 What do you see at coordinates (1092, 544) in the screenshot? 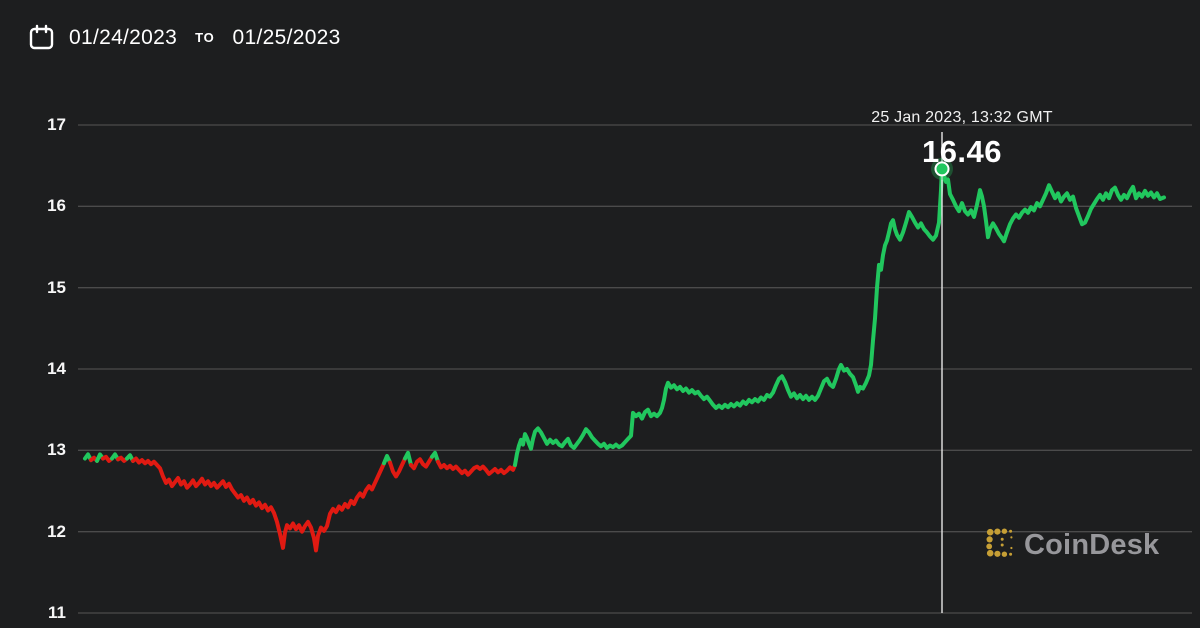
I see `coindesk-logo-text: CoinDesk` at bounding box center [1092, 544].